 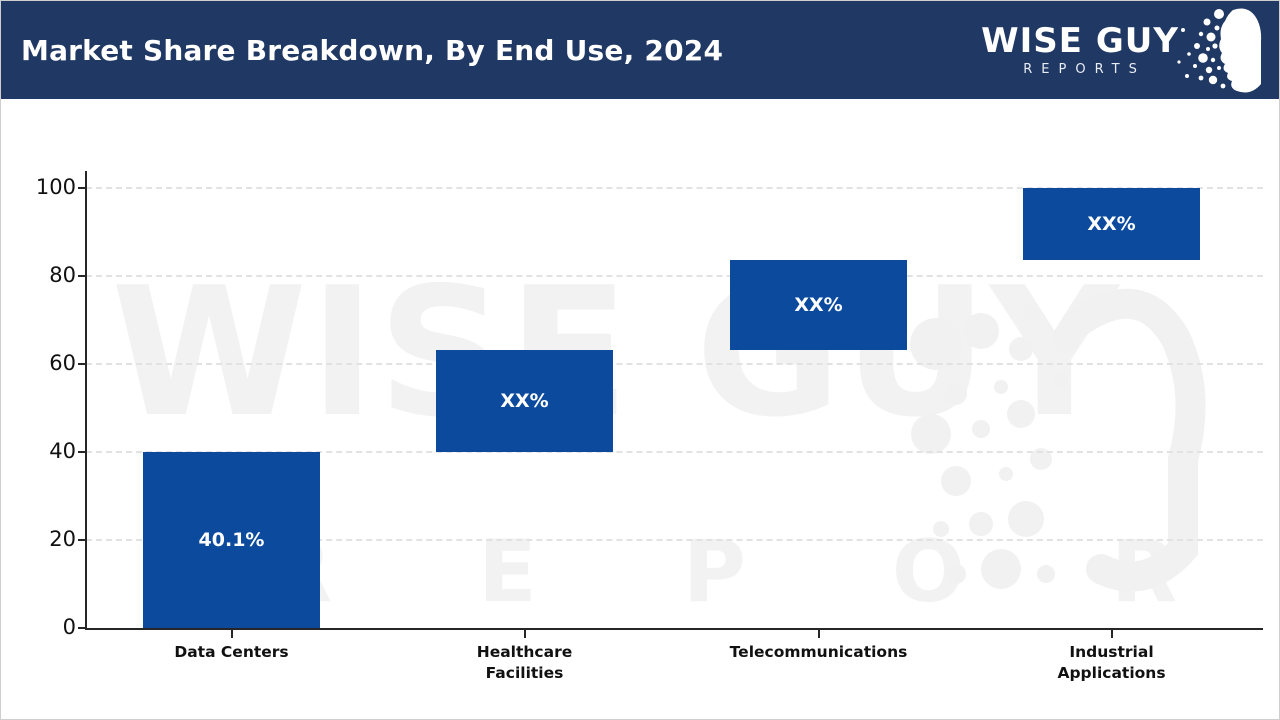 I want to click on logo-text: WISE GUY REPORTS, so click(x=1080, y=50).